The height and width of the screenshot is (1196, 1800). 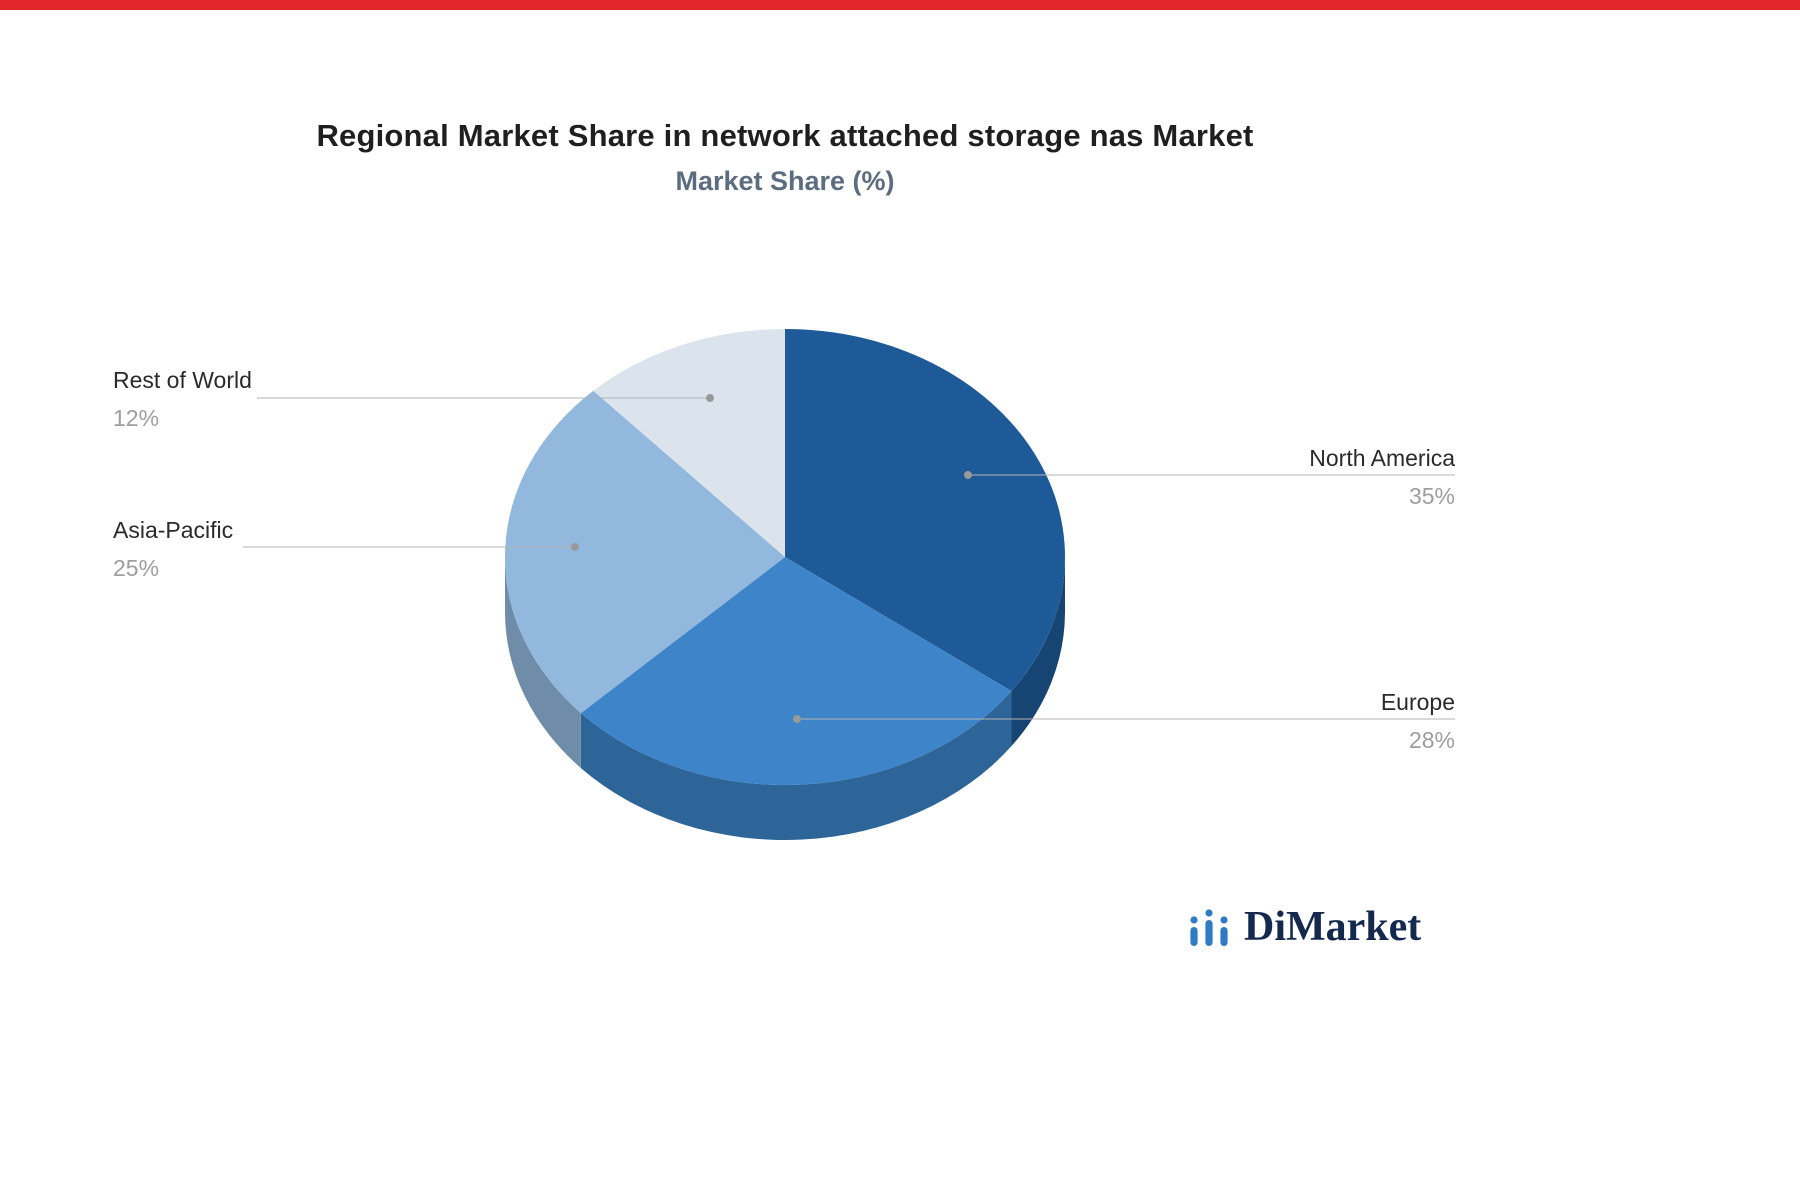 I want to click on top-accent-bar, so click(x=900, y=5).